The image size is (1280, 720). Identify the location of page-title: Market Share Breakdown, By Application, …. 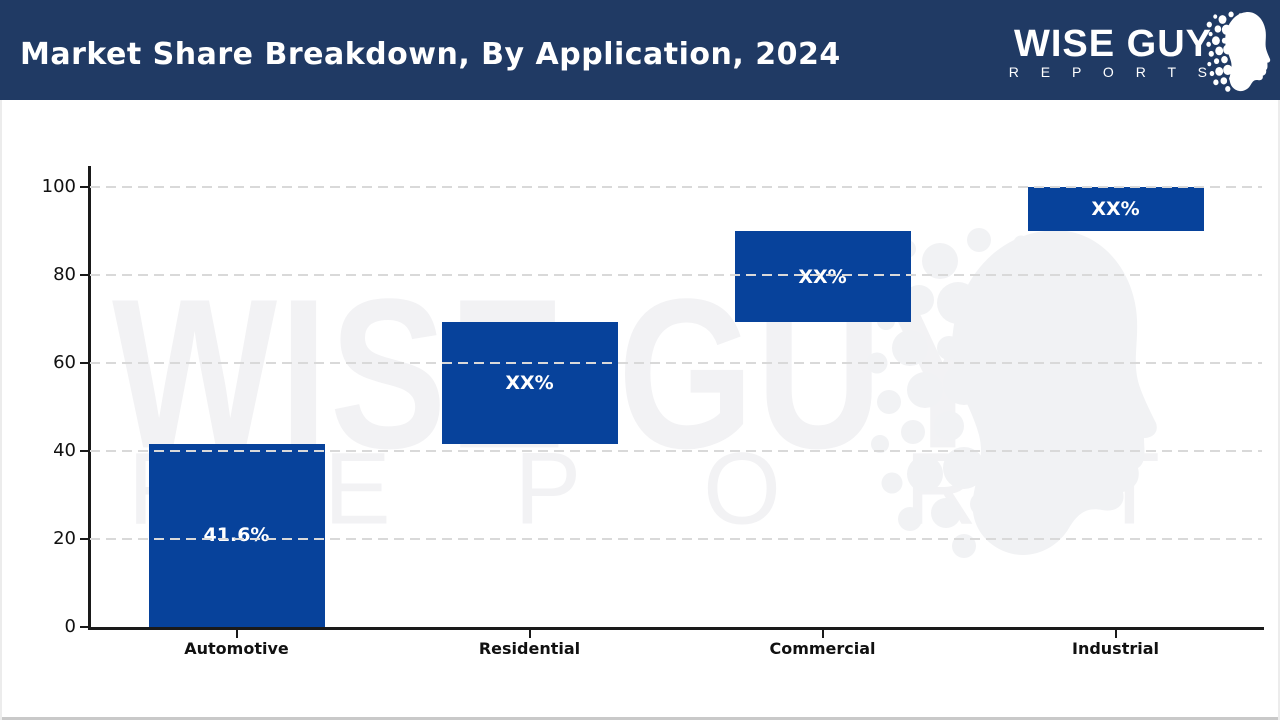
(430, 54).